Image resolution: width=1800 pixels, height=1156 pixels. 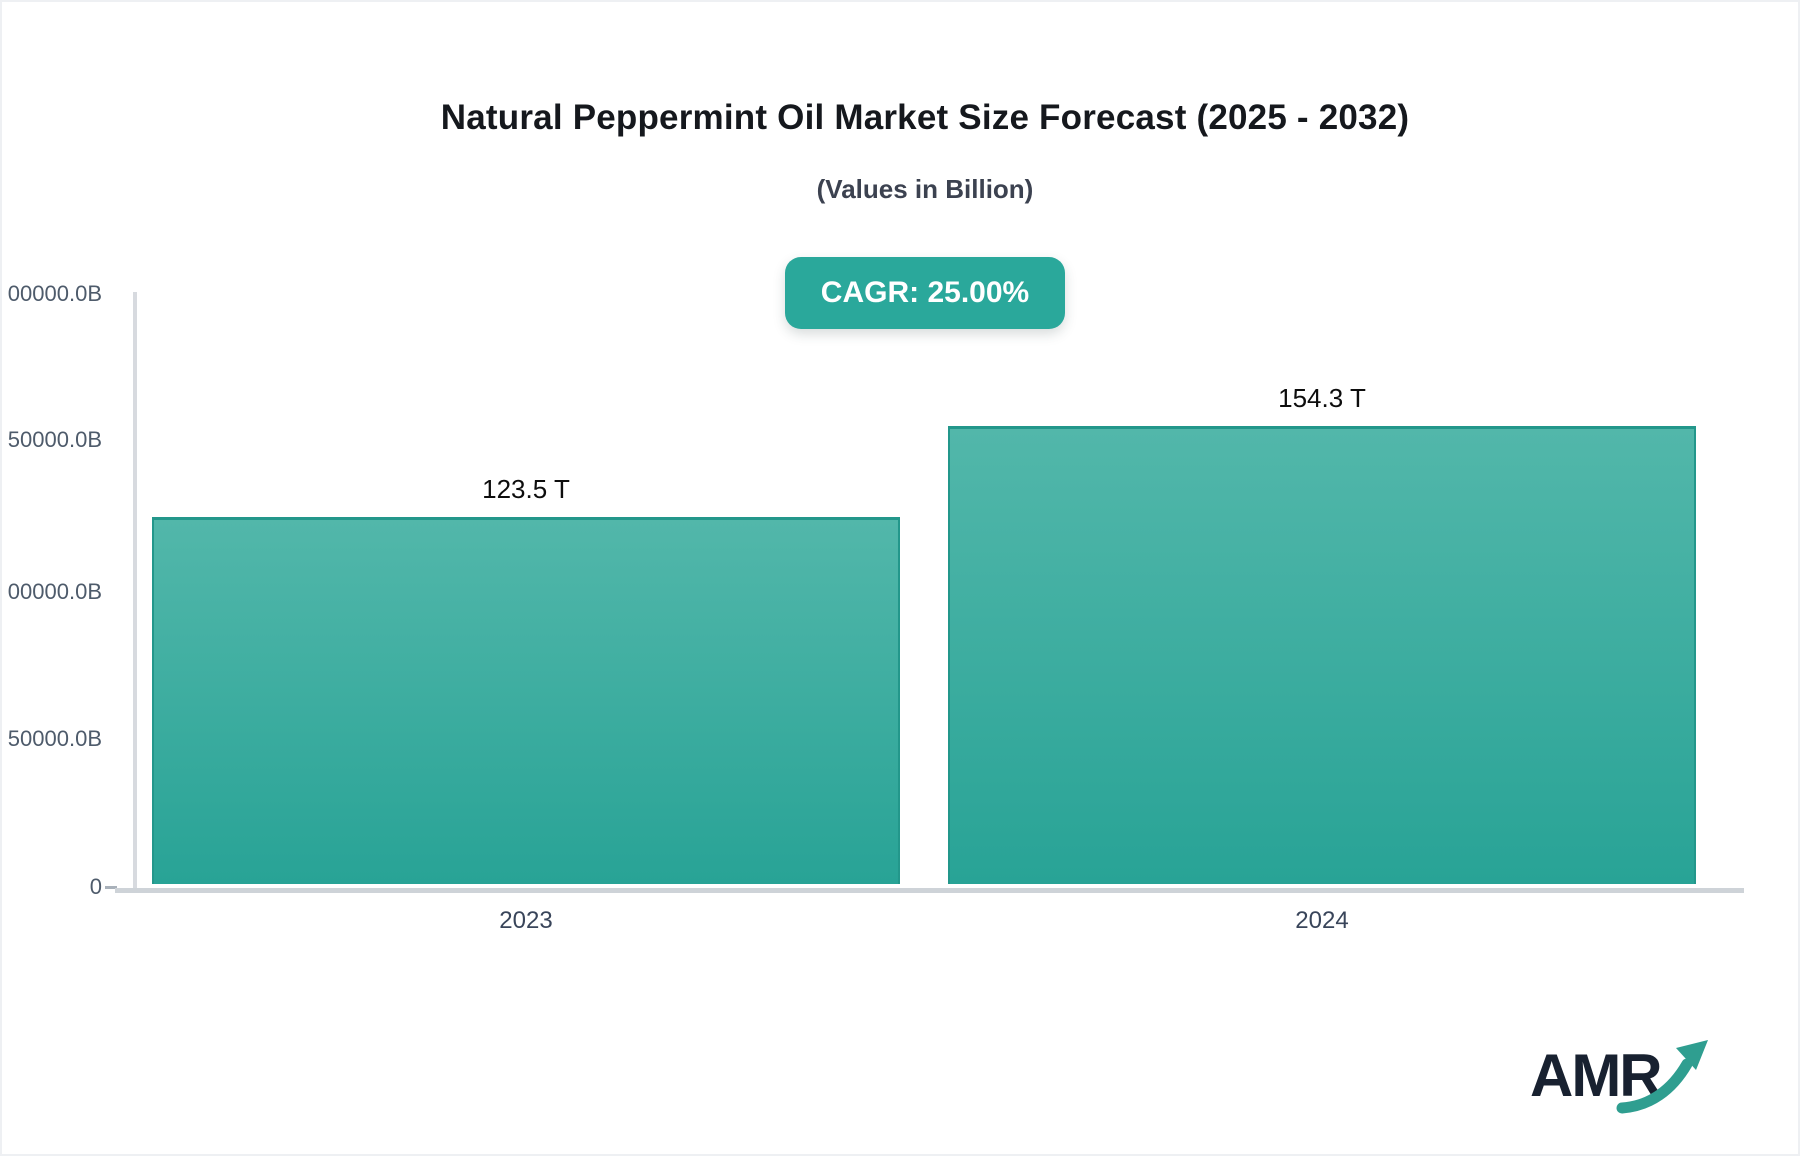 What do you see at coordinates (1654, 1086) in the screenshot?
I see `amr-logo-arrow-swoosh` at bounding box center [1654, 1086].